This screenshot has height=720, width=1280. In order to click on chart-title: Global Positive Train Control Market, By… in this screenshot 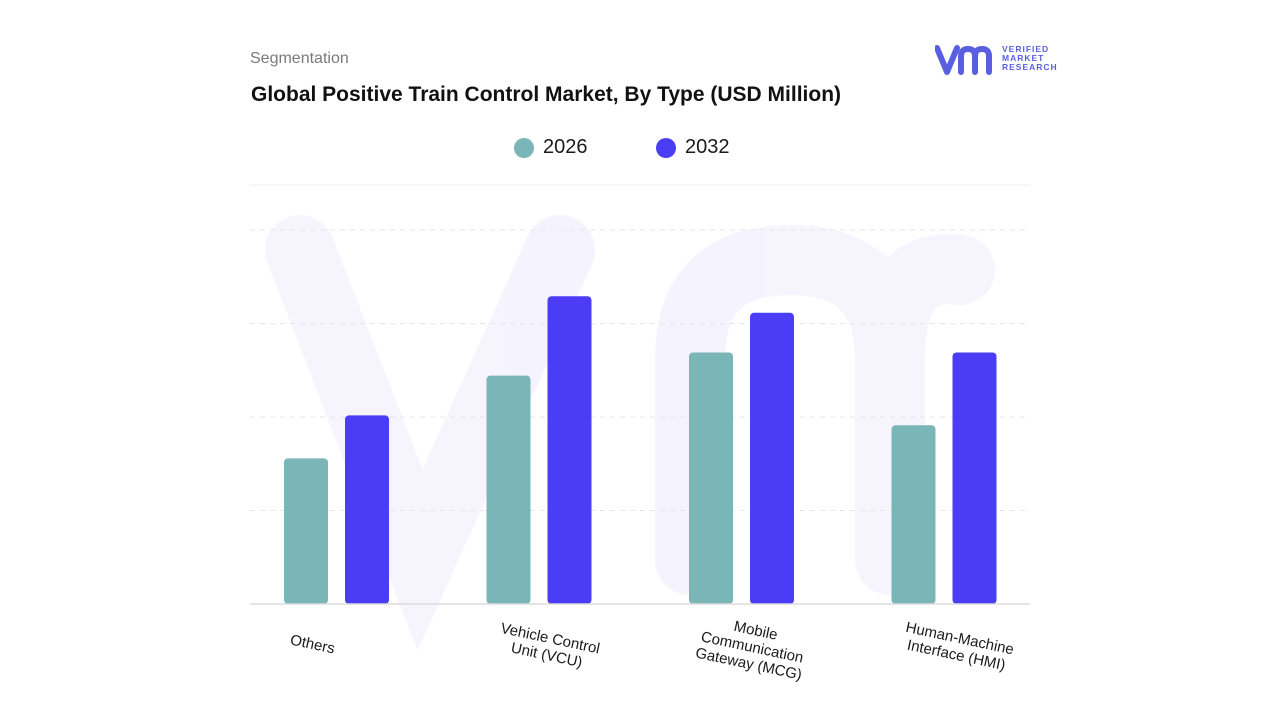, I will do `click(546, 94)`.